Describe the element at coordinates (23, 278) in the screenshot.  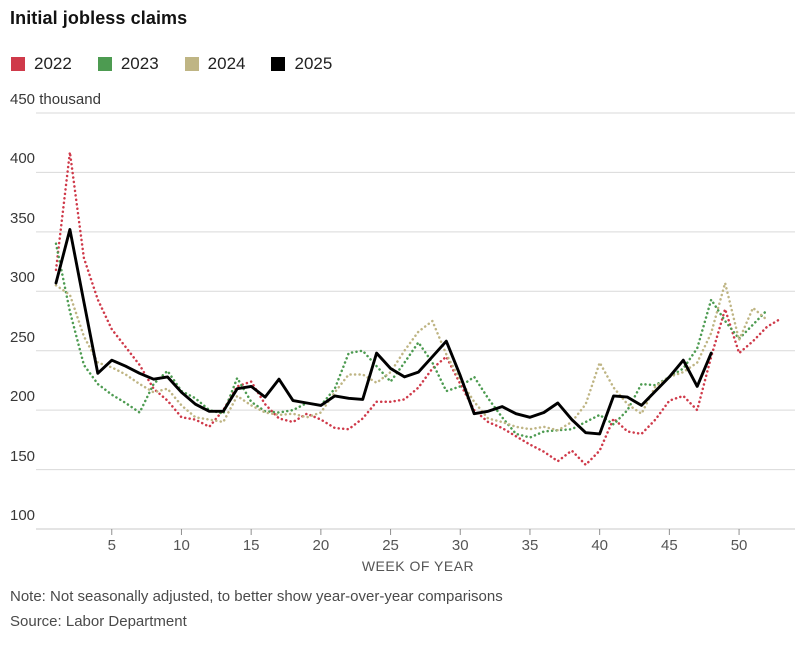
I see `y-tick-label-300: 300` at that location.